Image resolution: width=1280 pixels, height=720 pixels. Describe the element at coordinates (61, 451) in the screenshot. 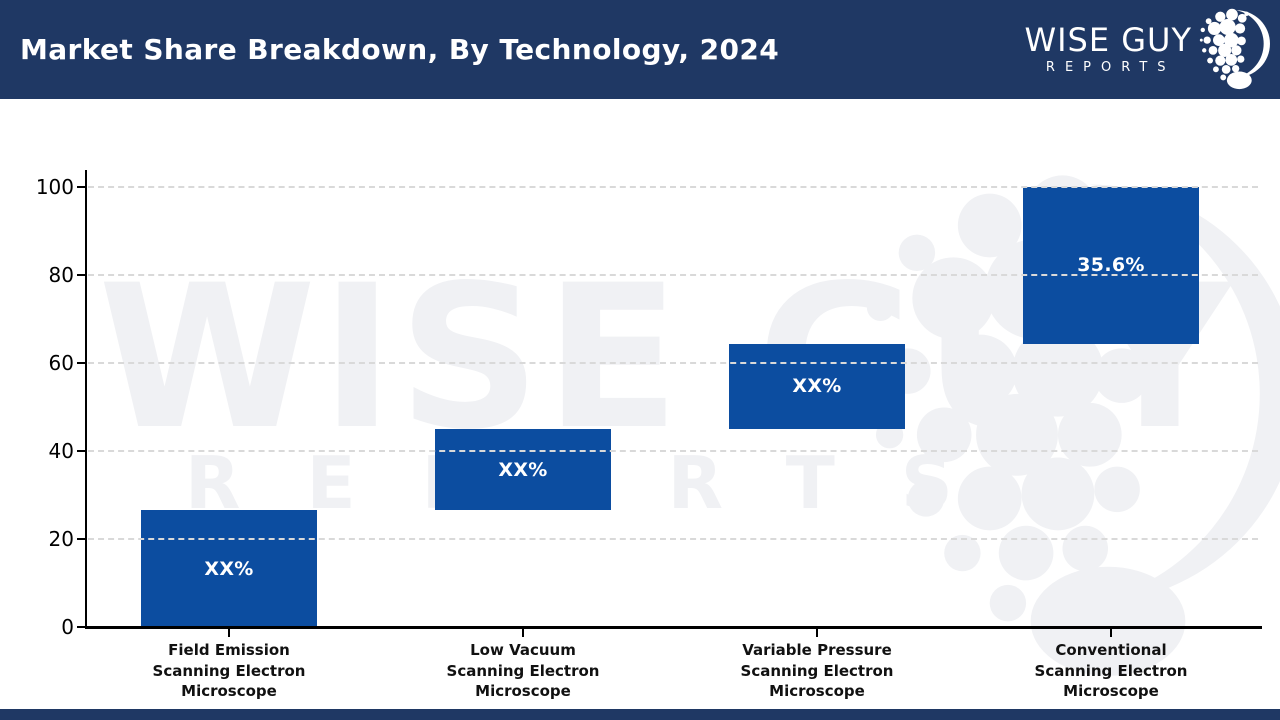

I see `y-tick-label: 40` at that location.